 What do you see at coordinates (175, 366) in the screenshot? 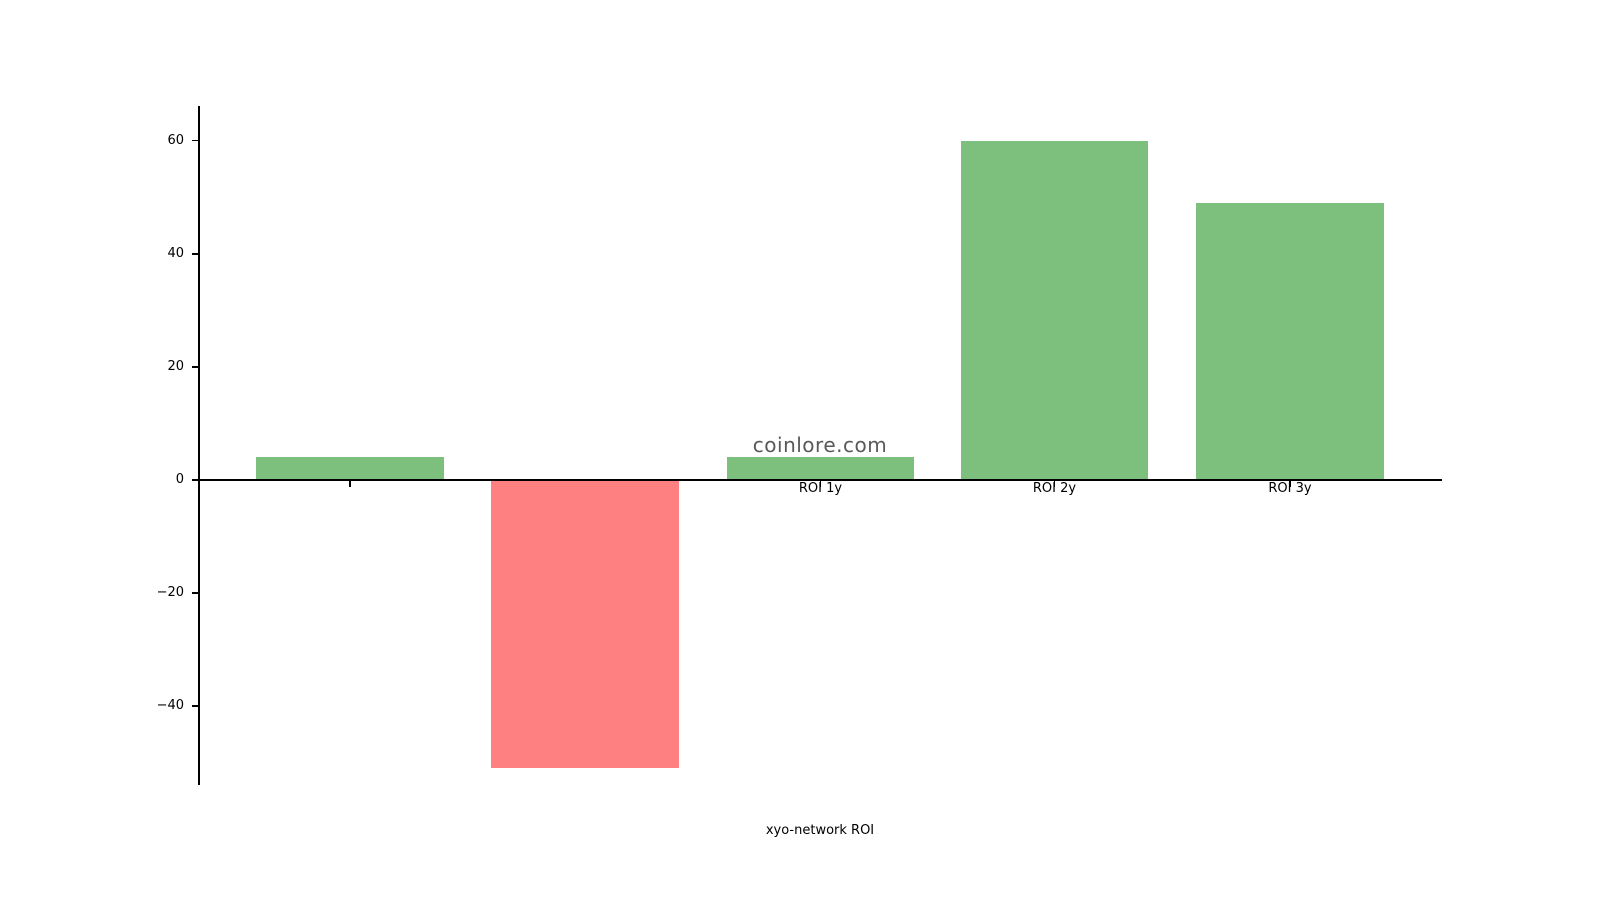
I see `y-tick-label: 20` at bounding box center [175, 366].